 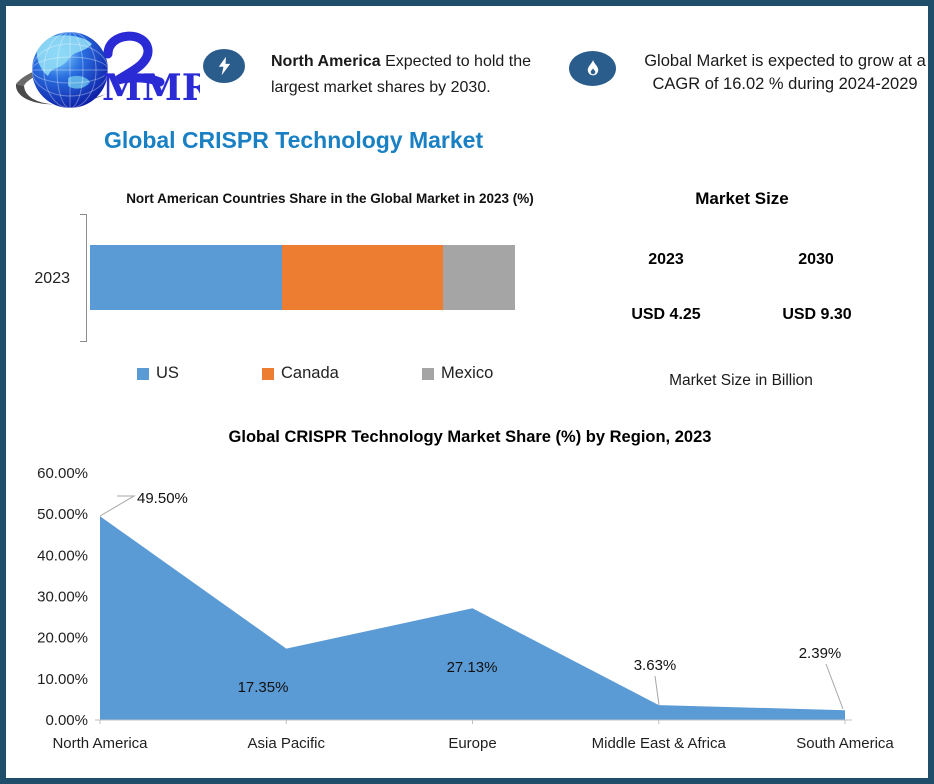 What do you see at coordinates (162, 498) in the screenshot?
I see `data-label: 49.50%` at bounding box center [162, 498].